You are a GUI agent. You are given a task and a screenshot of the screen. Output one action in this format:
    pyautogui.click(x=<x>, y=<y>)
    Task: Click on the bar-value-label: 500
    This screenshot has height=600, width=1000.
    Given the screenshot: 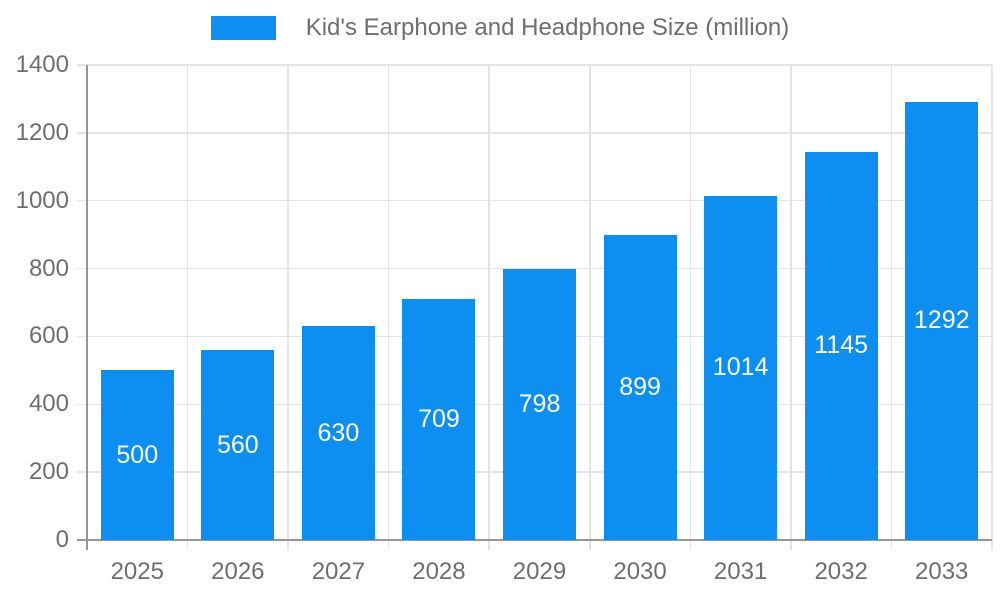 What is the action you would take?
    pyautogui.click(x=137, y=454)
    